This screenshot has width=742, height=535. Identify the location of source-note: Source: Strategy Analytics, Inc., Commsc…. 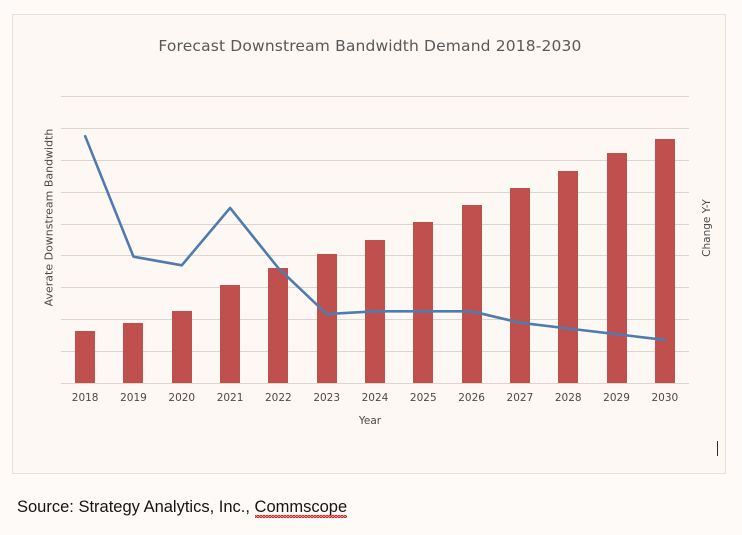
(182, 508).